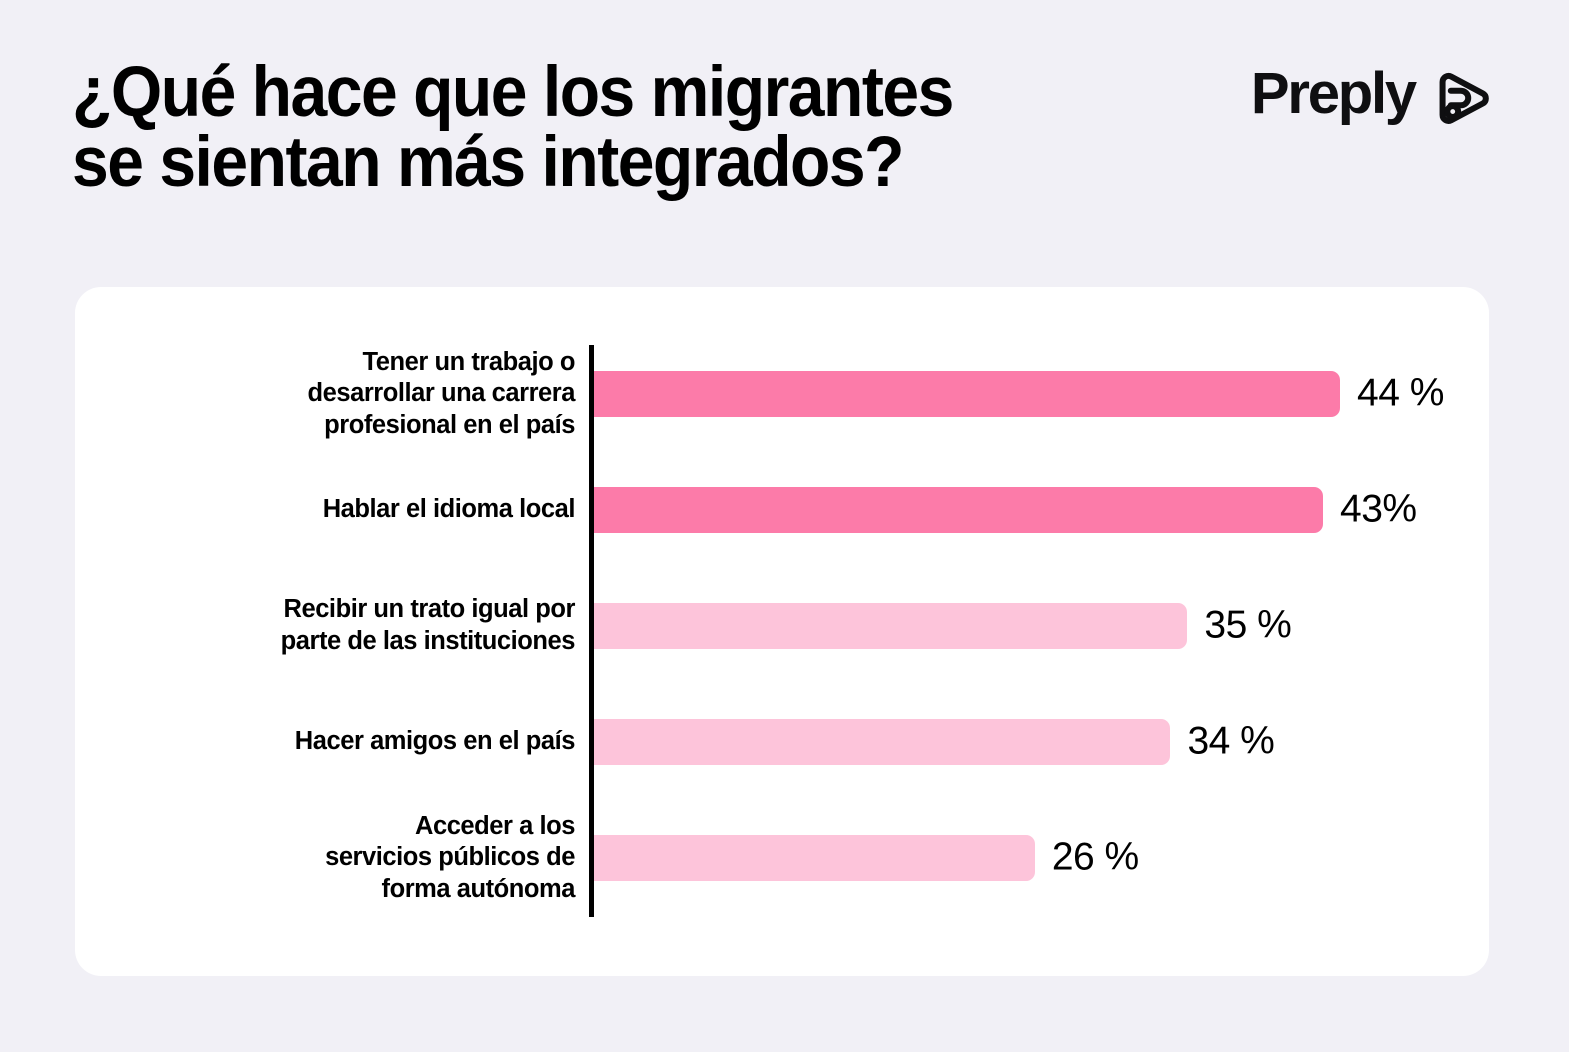 Image resolution: width=1569 pixels, height=1052 pixels. What do you see at coordinates (1333, 93) in the screenshot?
I see `brand-wordmark: Preply` at bounding box center [1333, 93].